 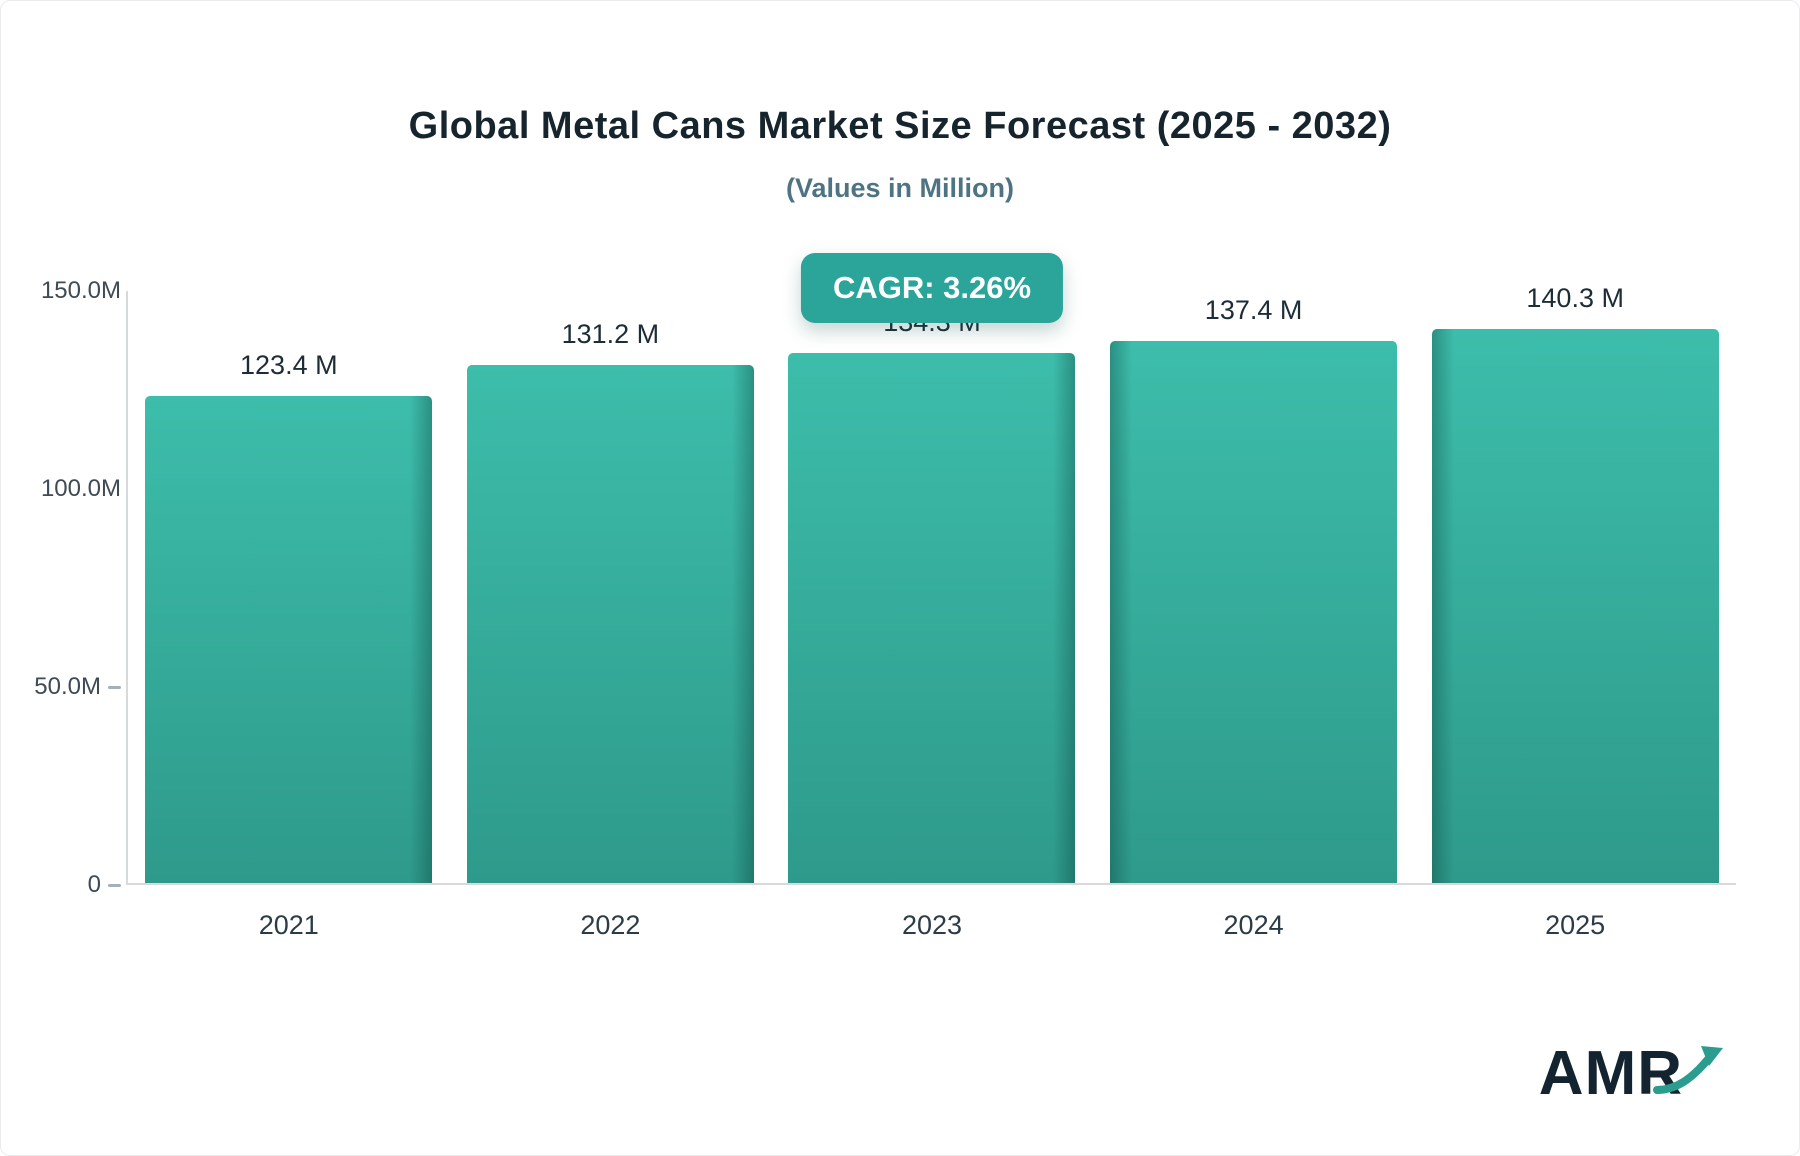 I want to click on bar: 123.4 M, so click(x=289, y=617).